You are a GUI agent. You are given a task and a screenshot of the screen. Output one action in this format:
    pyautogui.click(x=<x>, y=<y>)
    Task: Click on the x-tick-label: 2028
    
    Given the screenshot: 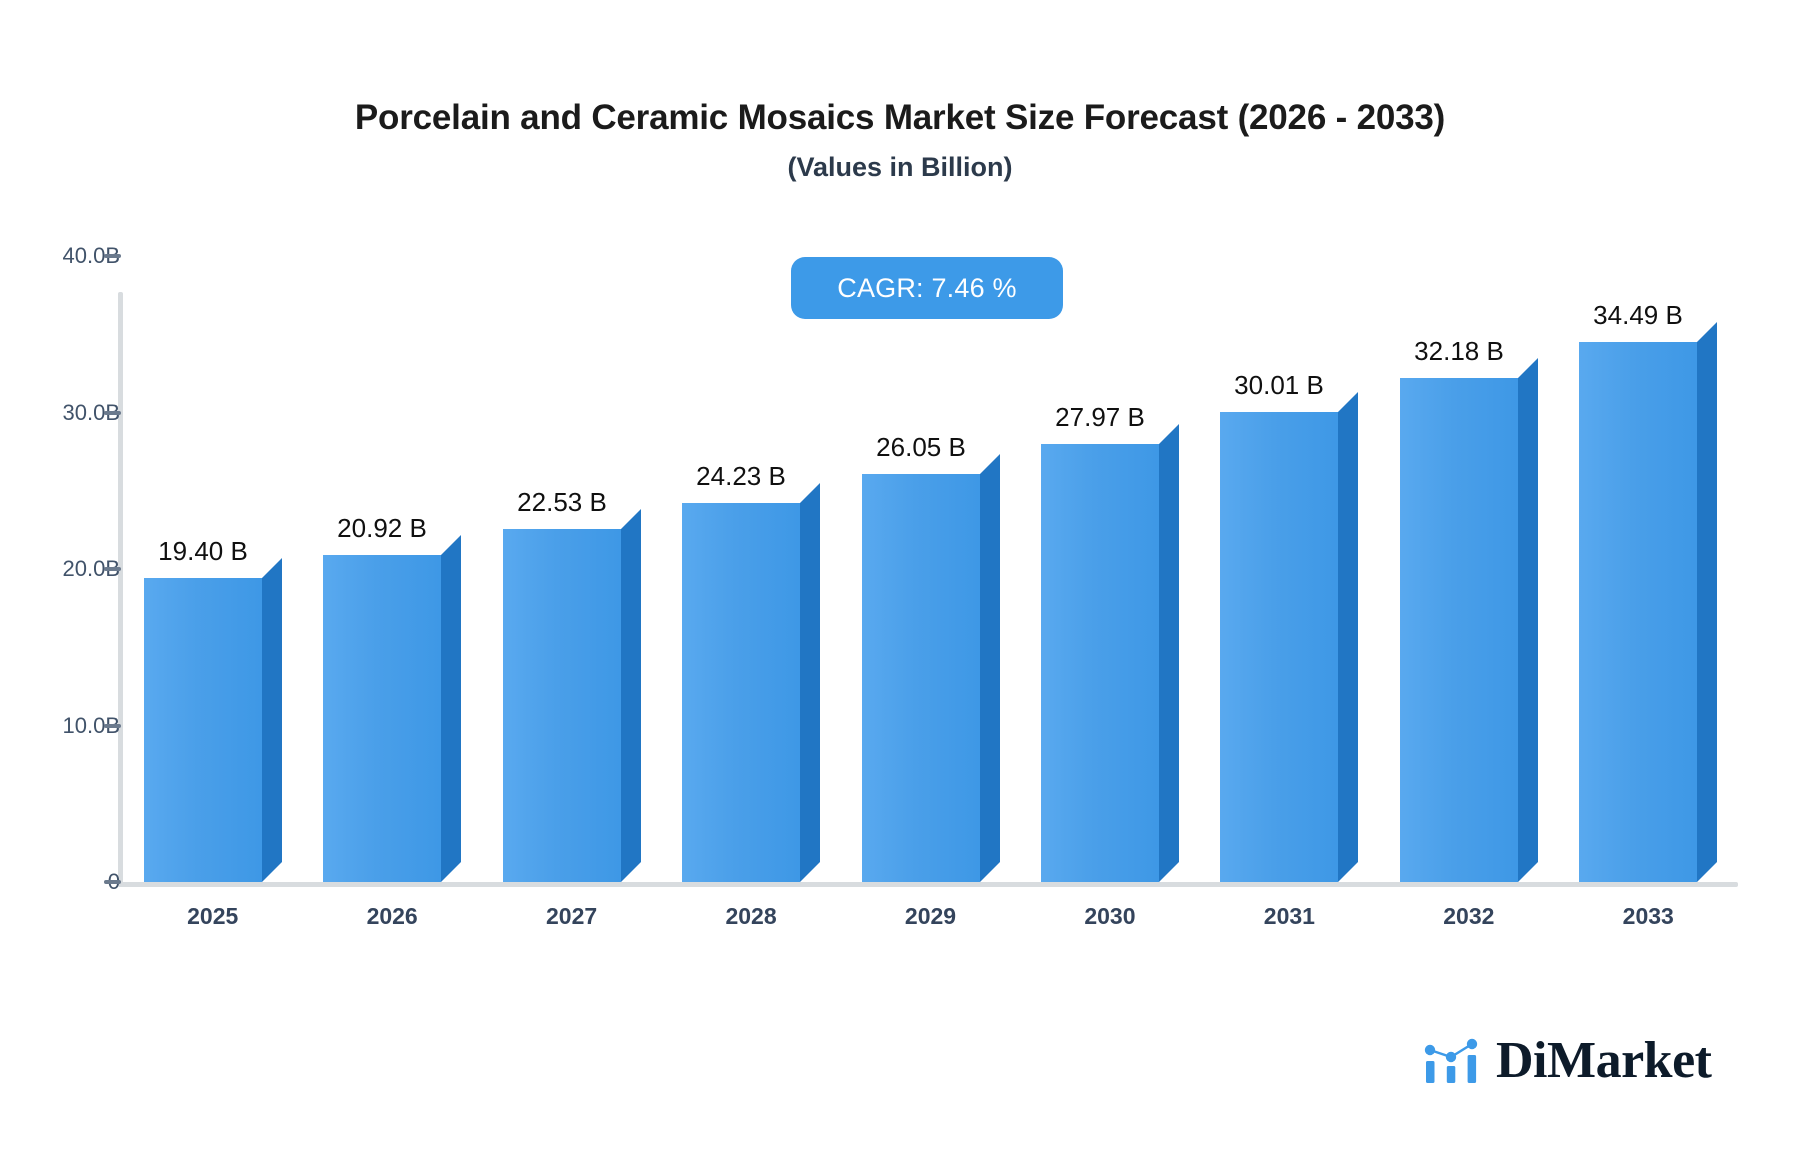 What is the action you would take?
    pyautogui.click(x=751, y=916)
    